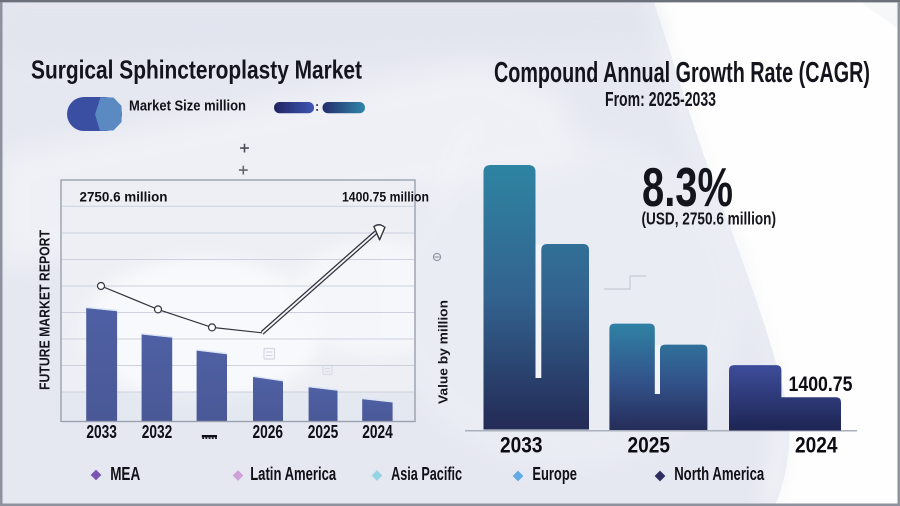 The image size is (900, 506). Describe the element at coordinates (821, 384) in the screenshot. I see `svg-text: 1400.75` at that location.